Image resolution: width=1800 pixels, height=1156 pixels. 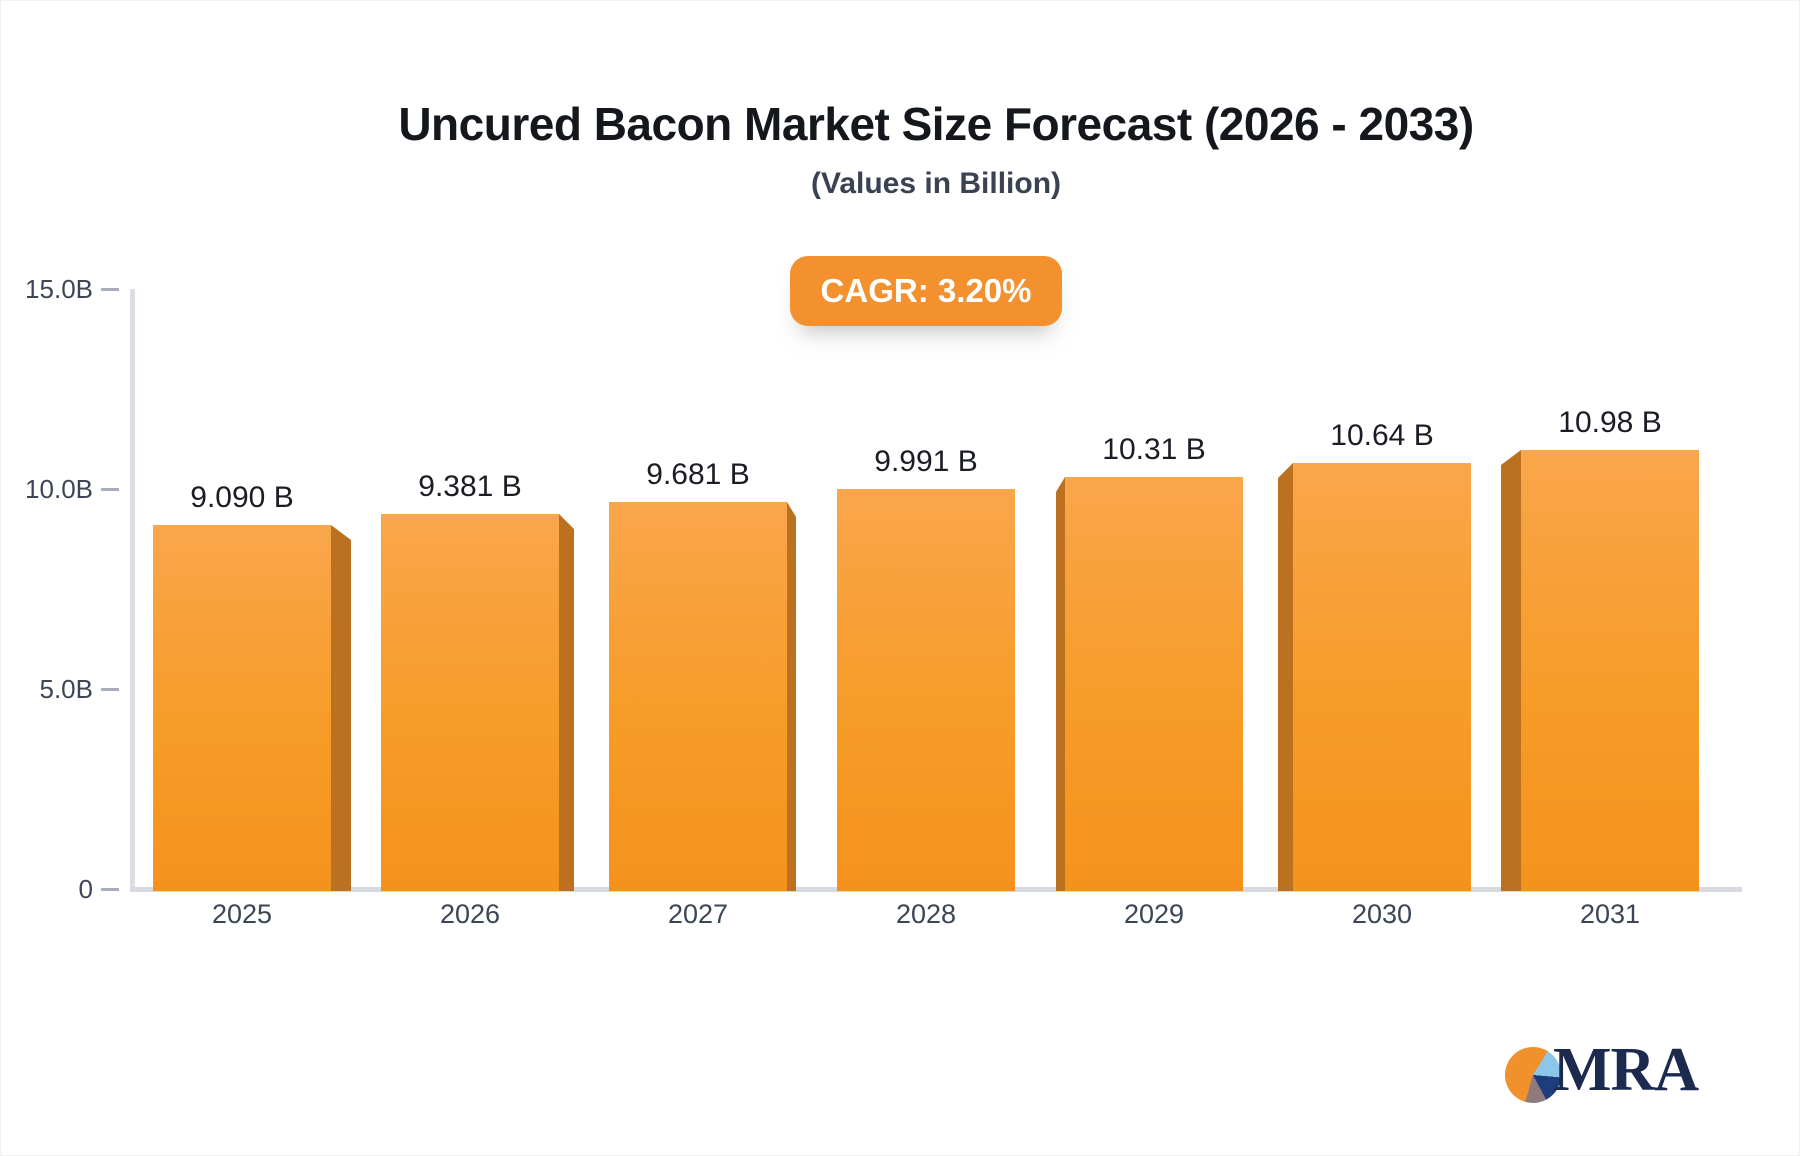 I want to click on y-axis-tick-label: 0, so click(x=85, y=889).